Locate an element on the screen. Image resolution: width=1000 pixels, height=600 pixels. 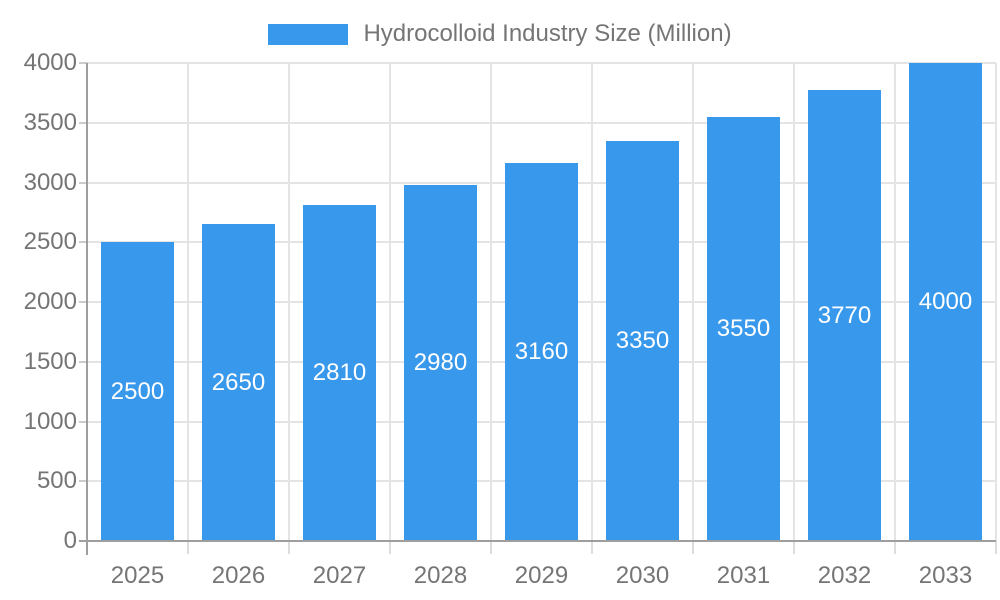
x-axis-label: 2031 is located at coordinates (743, 575).